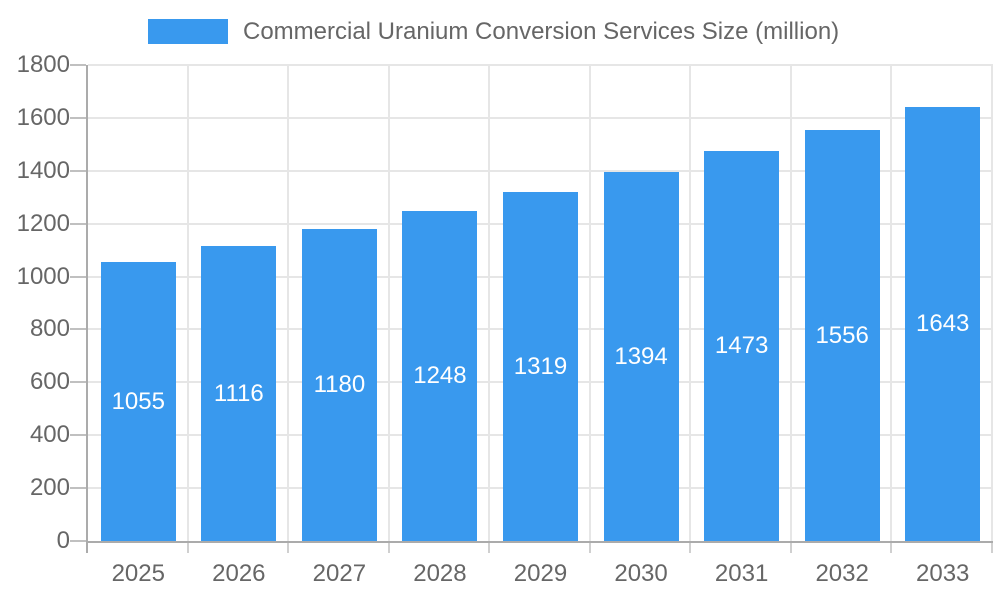 The width and height of the screenshot is (1000, 600). Describe the element at coordinates (339, 385) in the screenshot. I see `bar-2027` at that location.